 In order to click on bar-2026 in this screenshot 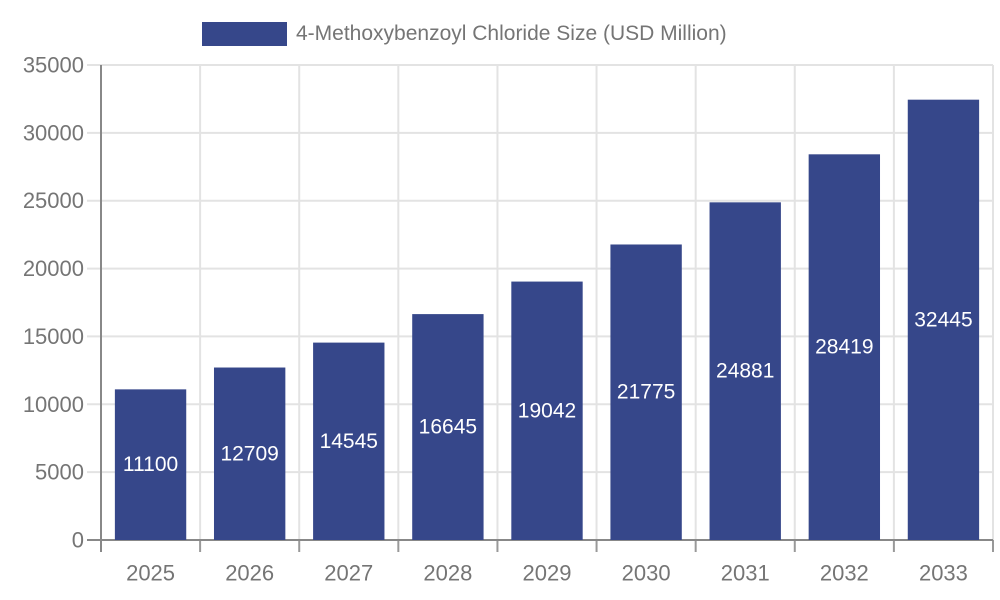, I will do `click(249, 453)`.